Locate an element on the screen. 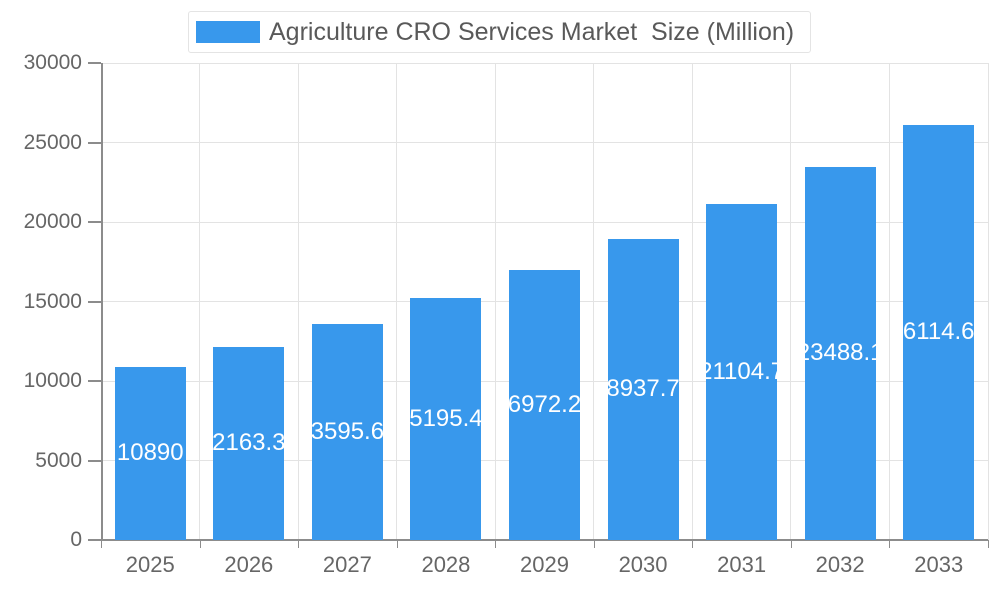  bar-value-label: 13595.68 is located at coordinates (347, 431).